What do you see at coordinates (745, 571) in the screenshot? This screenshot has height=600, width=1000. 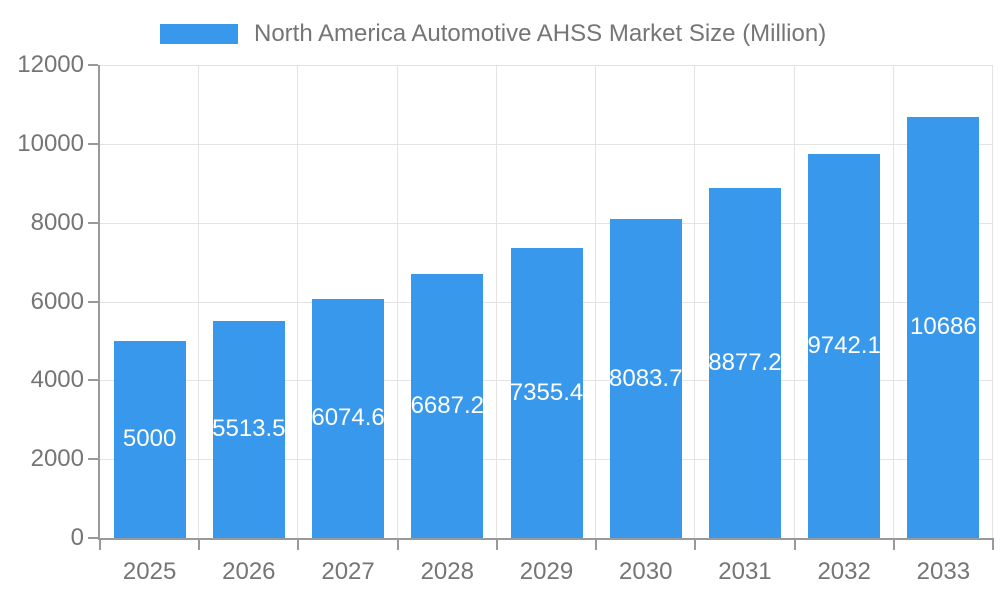 I see `x-axis-tick-label: 2031` at bounding box center [745, 571].